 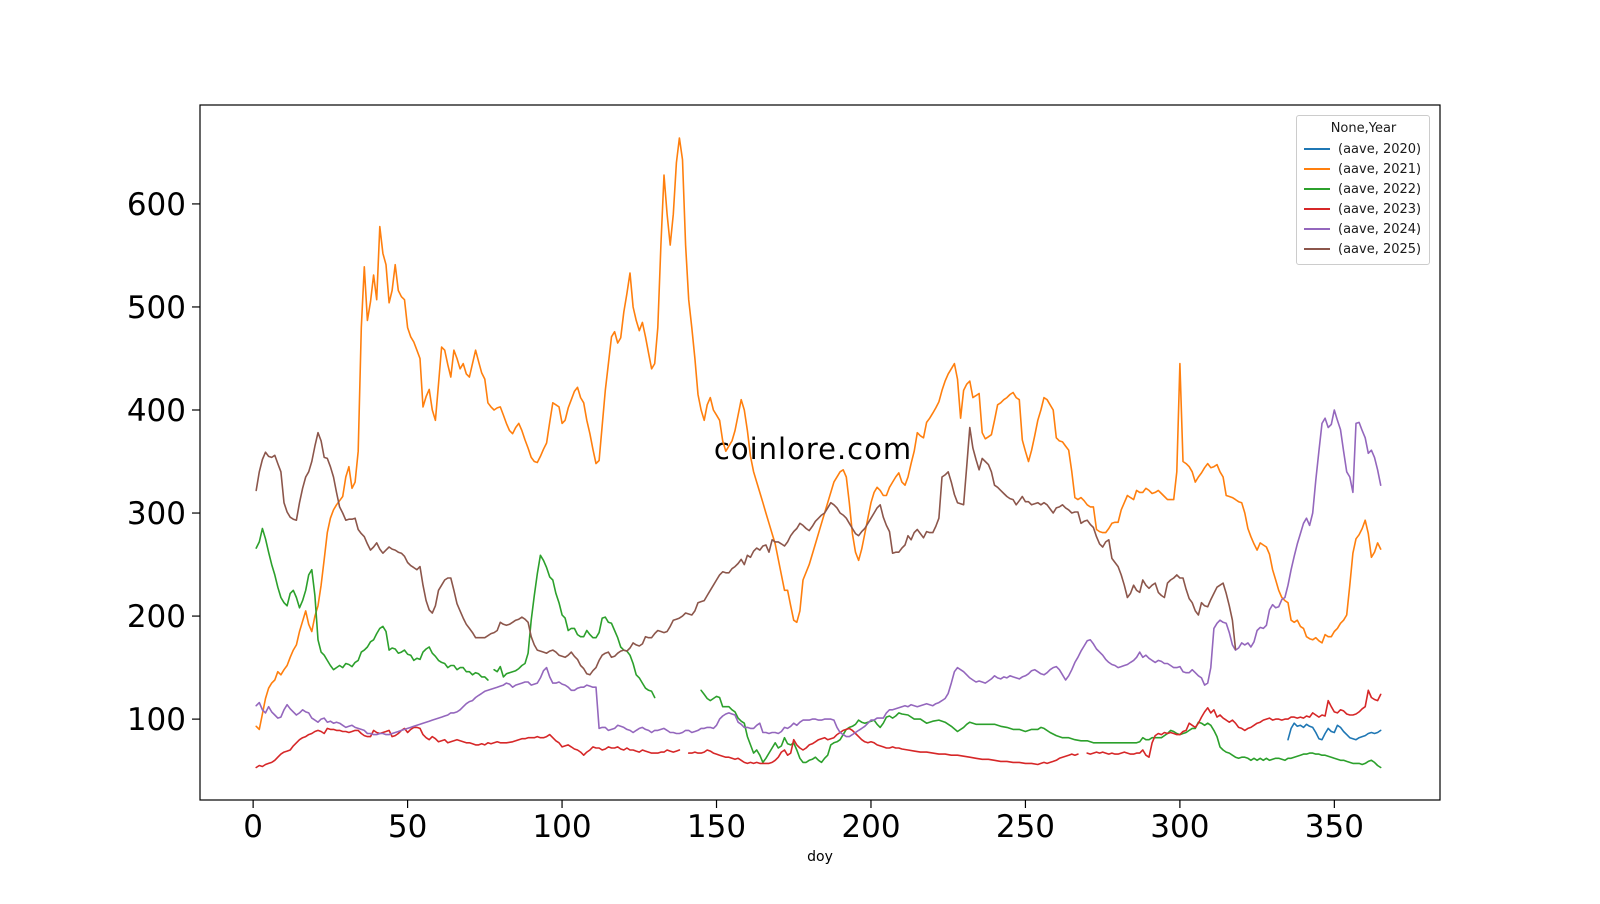 What do you see at coordinates (1380, 249) in the screenshot?
I see `legend-label-2025: (aave, 2025)` at bounding box center [1380, 249].